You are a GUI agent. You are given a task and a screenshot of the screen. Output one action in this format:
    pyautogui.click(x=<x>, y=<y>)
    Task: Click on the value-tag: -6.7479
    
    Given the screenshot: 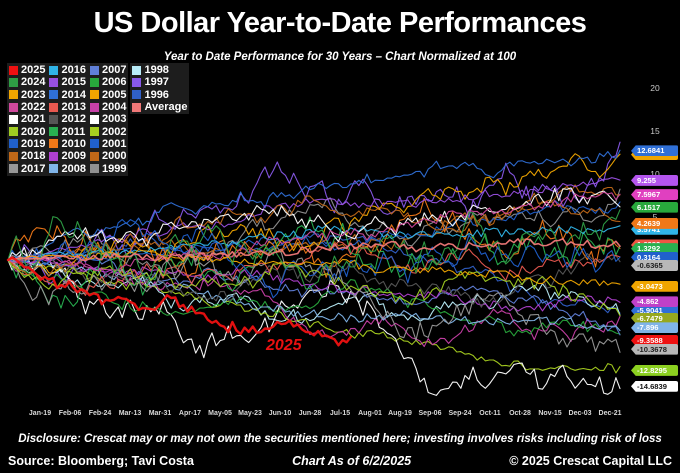 What is the action you would take?
    pyautogui.click(x=654, y=318)
    